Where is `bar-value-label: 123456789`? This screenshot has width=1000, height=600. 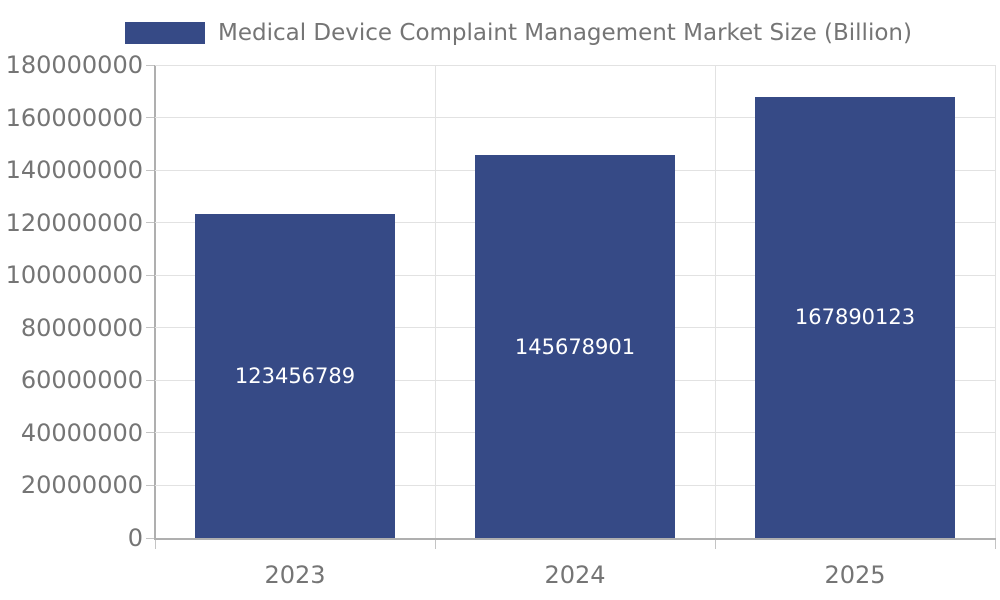 bar-value-label: 123456789 is located at coordinates (295, 375).